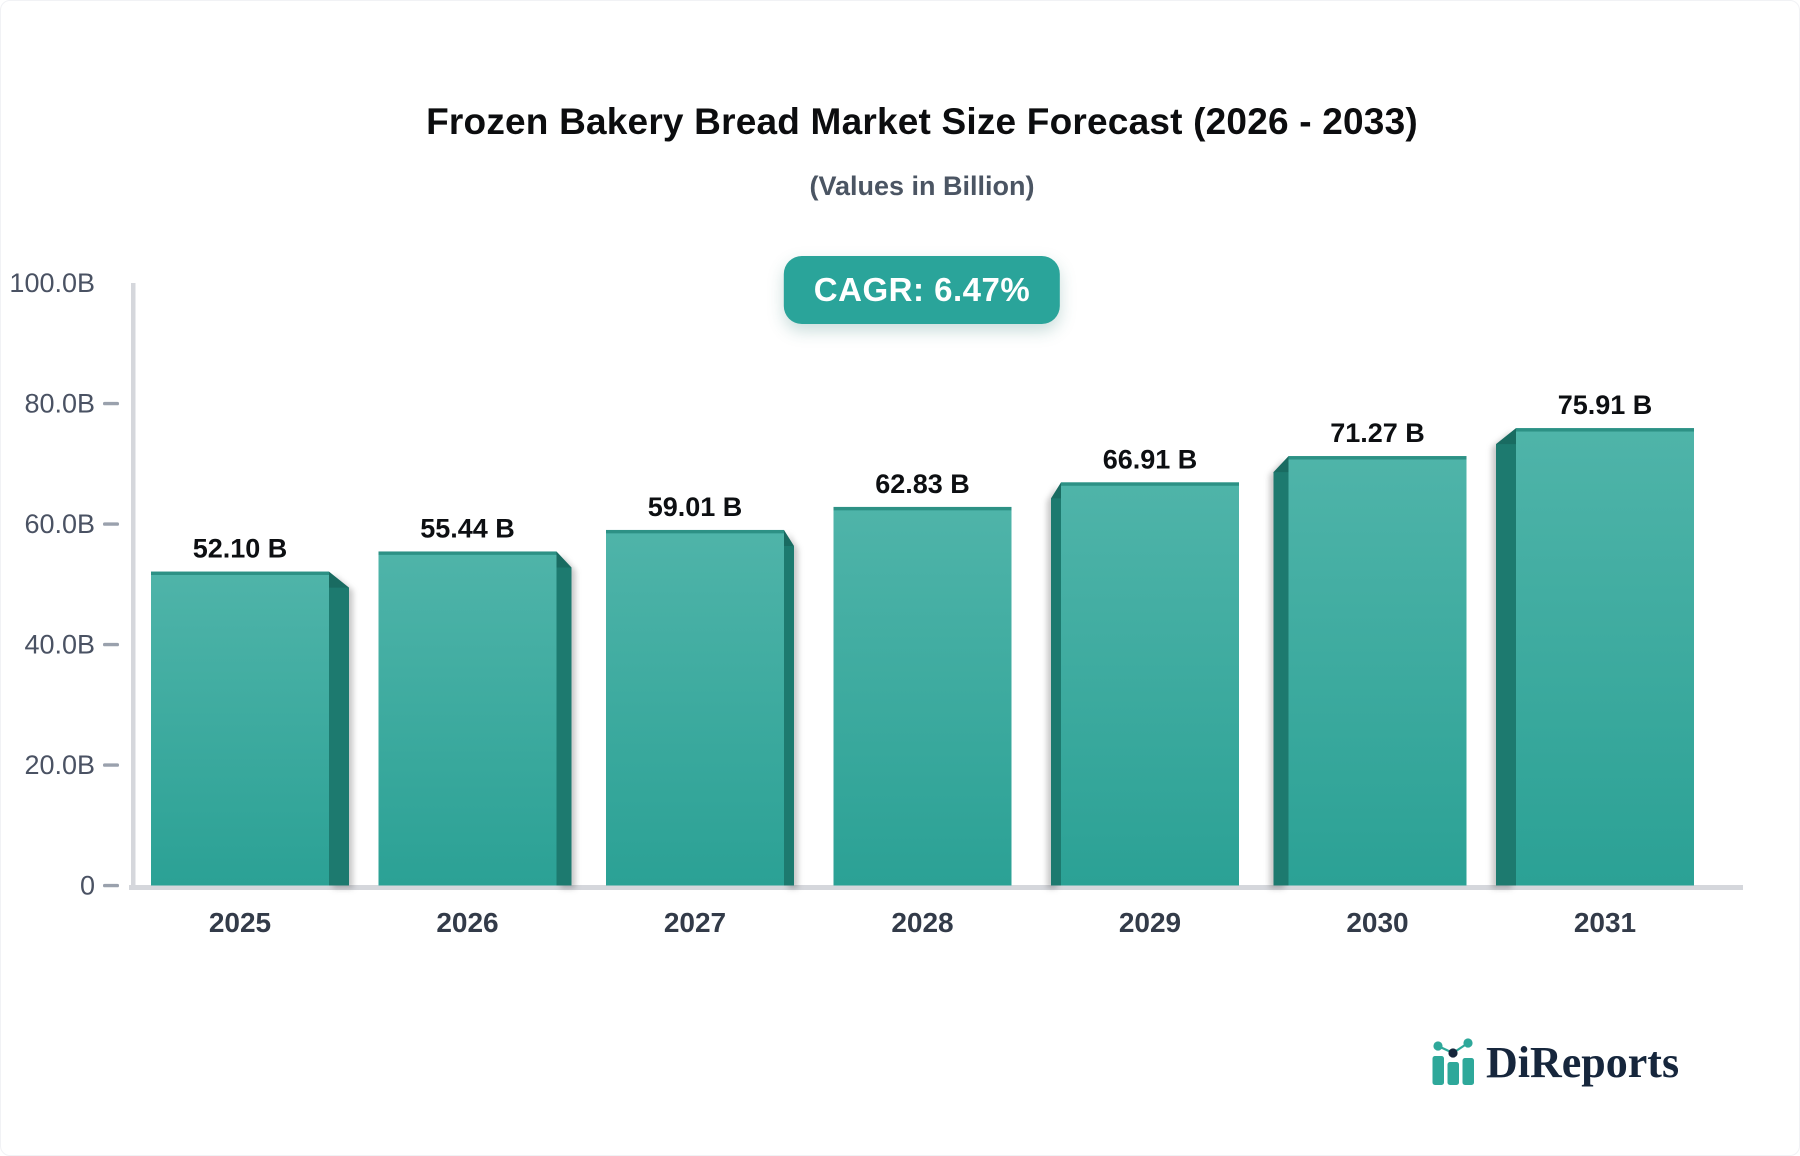  Describe the element at coordinates (922, 186) in the screenshot. I see `page-subtitle: (Values in Billion)` at that location.